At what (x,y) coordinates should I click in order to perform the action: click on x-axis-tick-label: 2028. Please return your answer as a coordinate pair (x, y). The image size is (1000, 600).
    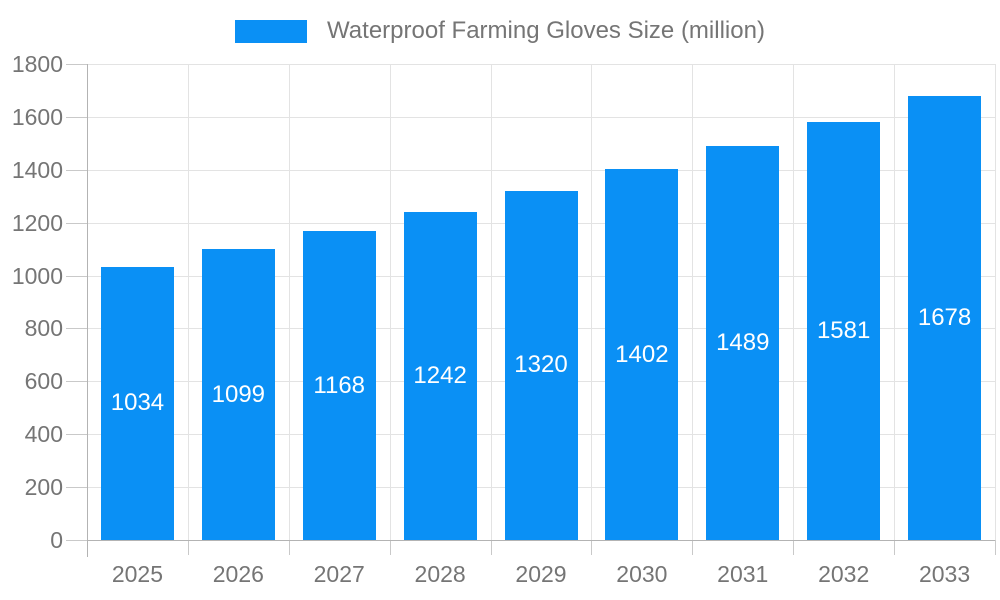
    Looking at the image, I should click on (440, 574).